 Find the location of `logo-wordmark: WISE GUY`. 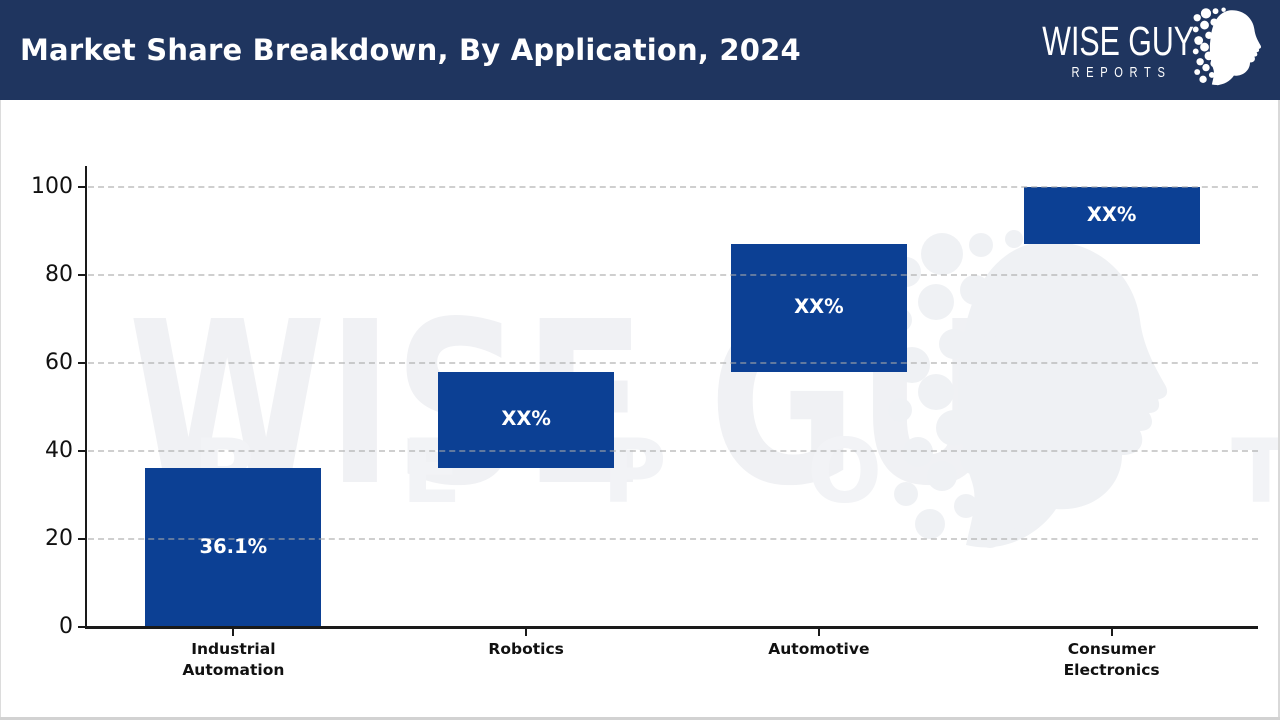

logo-wordmark: WISE GUY is located at coordinates (1118, 40).